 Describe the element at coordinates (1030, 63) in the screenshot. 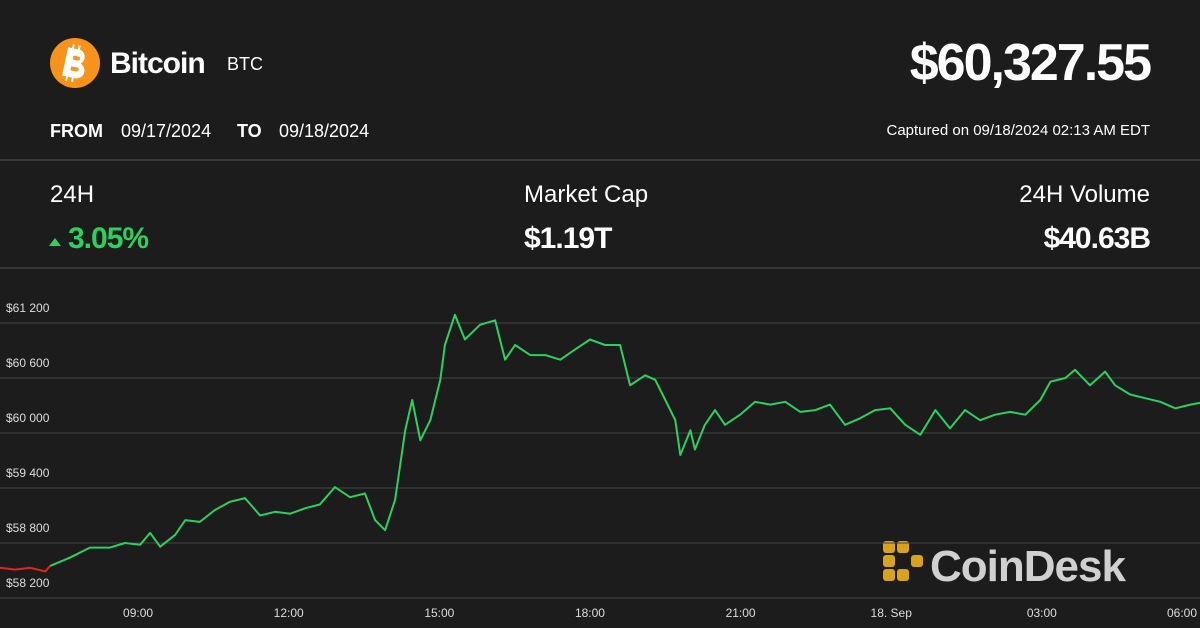

I see `price: $60,327.55` at that location.